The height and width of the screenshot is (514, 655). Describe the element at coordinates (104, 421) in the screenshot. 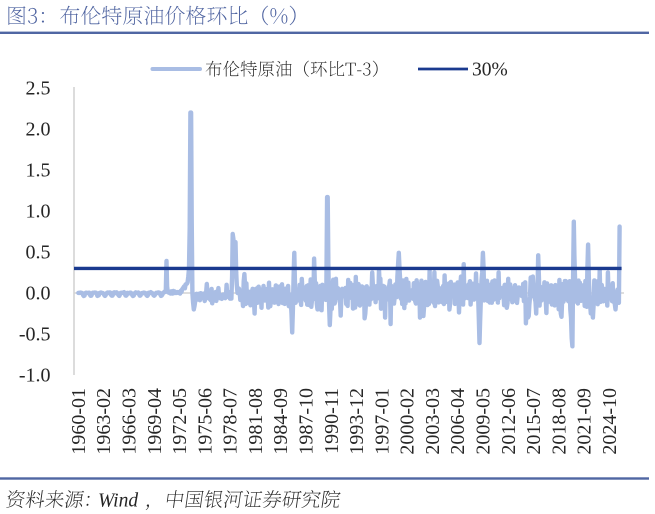

I see `svg-text: 1963-02` at that location.